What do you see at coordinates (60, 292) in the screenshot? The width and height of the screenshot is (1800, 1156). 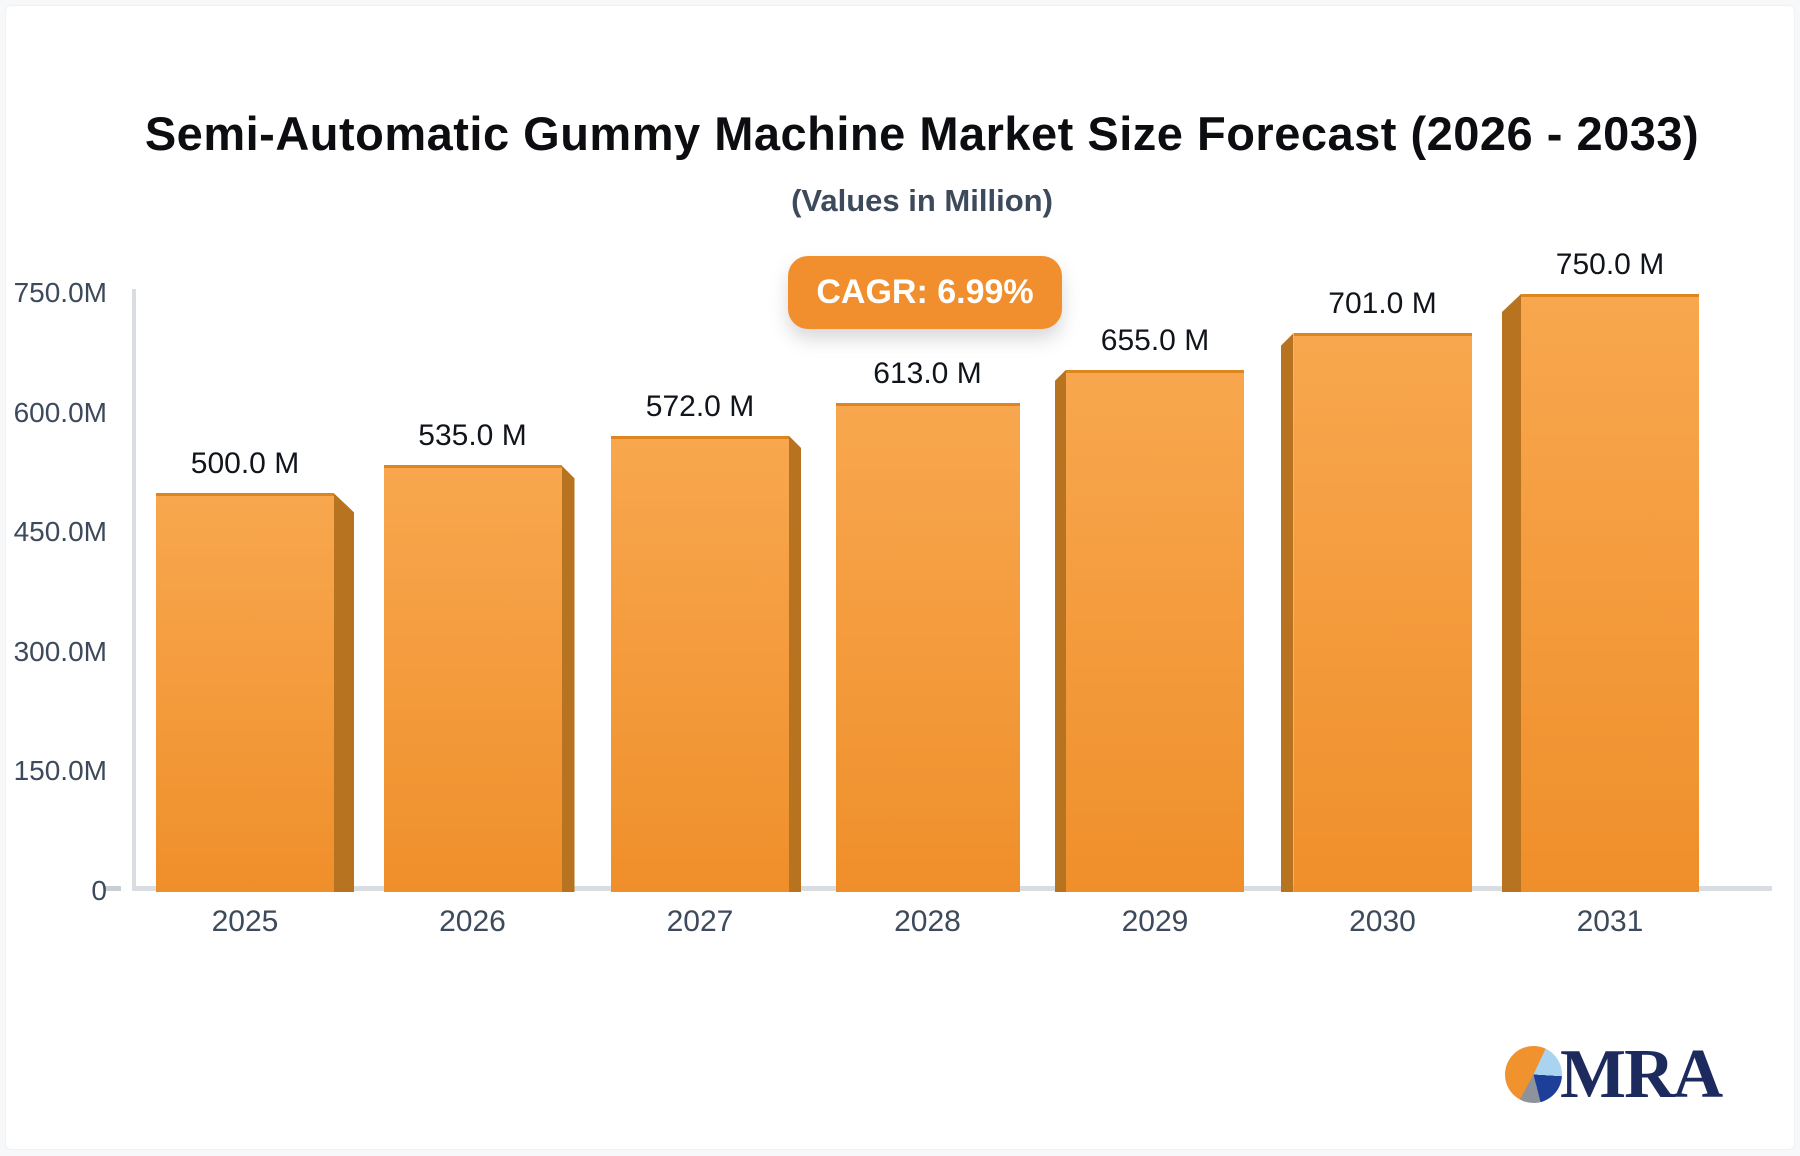 I see `y-axis-label-750: 750.0M` at bounding box center [60, 292].